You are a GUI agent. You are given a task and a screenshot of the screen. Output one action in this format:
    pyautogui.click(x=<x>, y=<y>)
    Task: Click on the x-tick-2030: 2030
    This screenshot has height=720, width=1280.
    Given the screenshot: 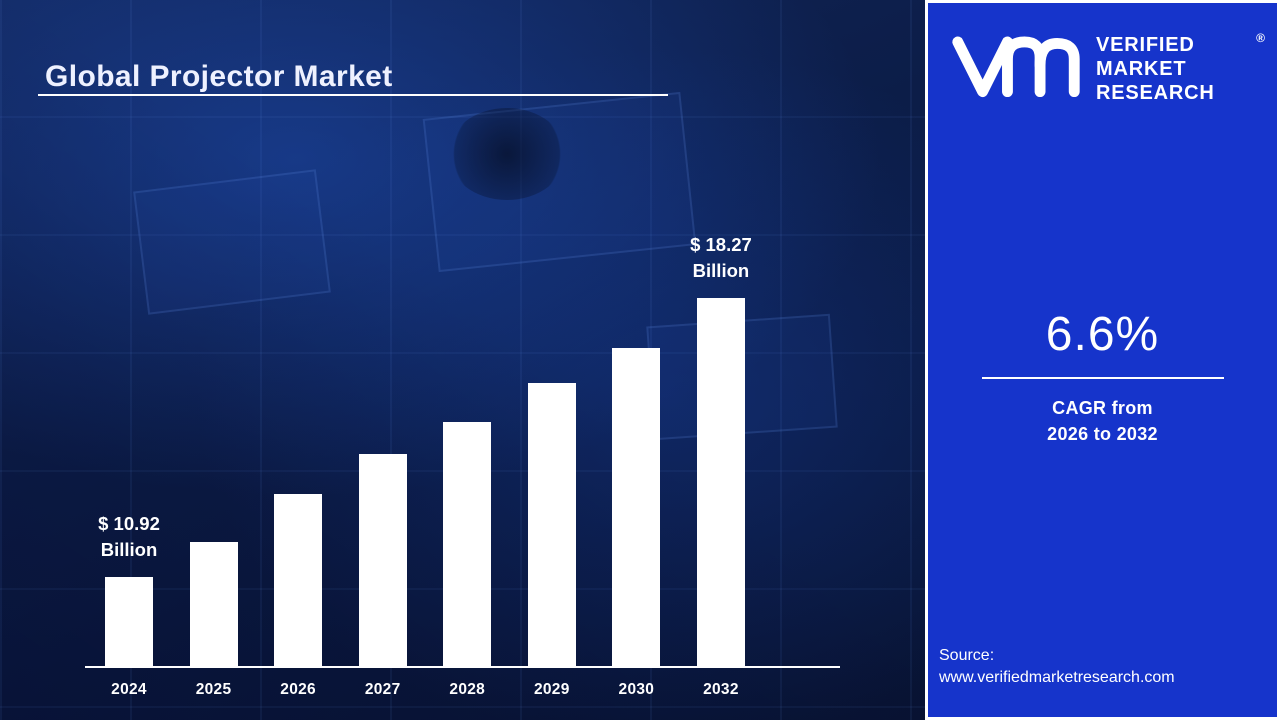 What is the action you would take?
    pyautogui.click(x=636, y=689)
    